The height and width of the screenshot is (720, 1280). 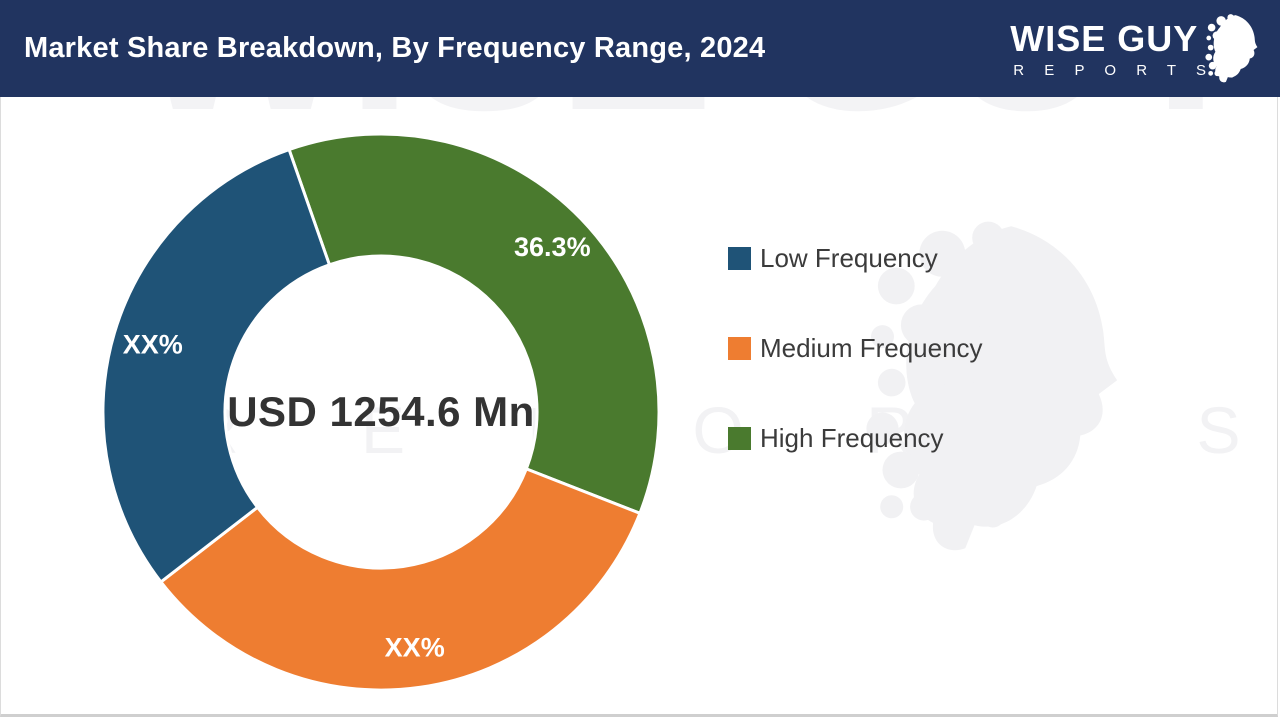 What do you see at coordinates (739, 438) in the screenshot?
I see `legend-swatch-high` at bounding box center [739, 438].